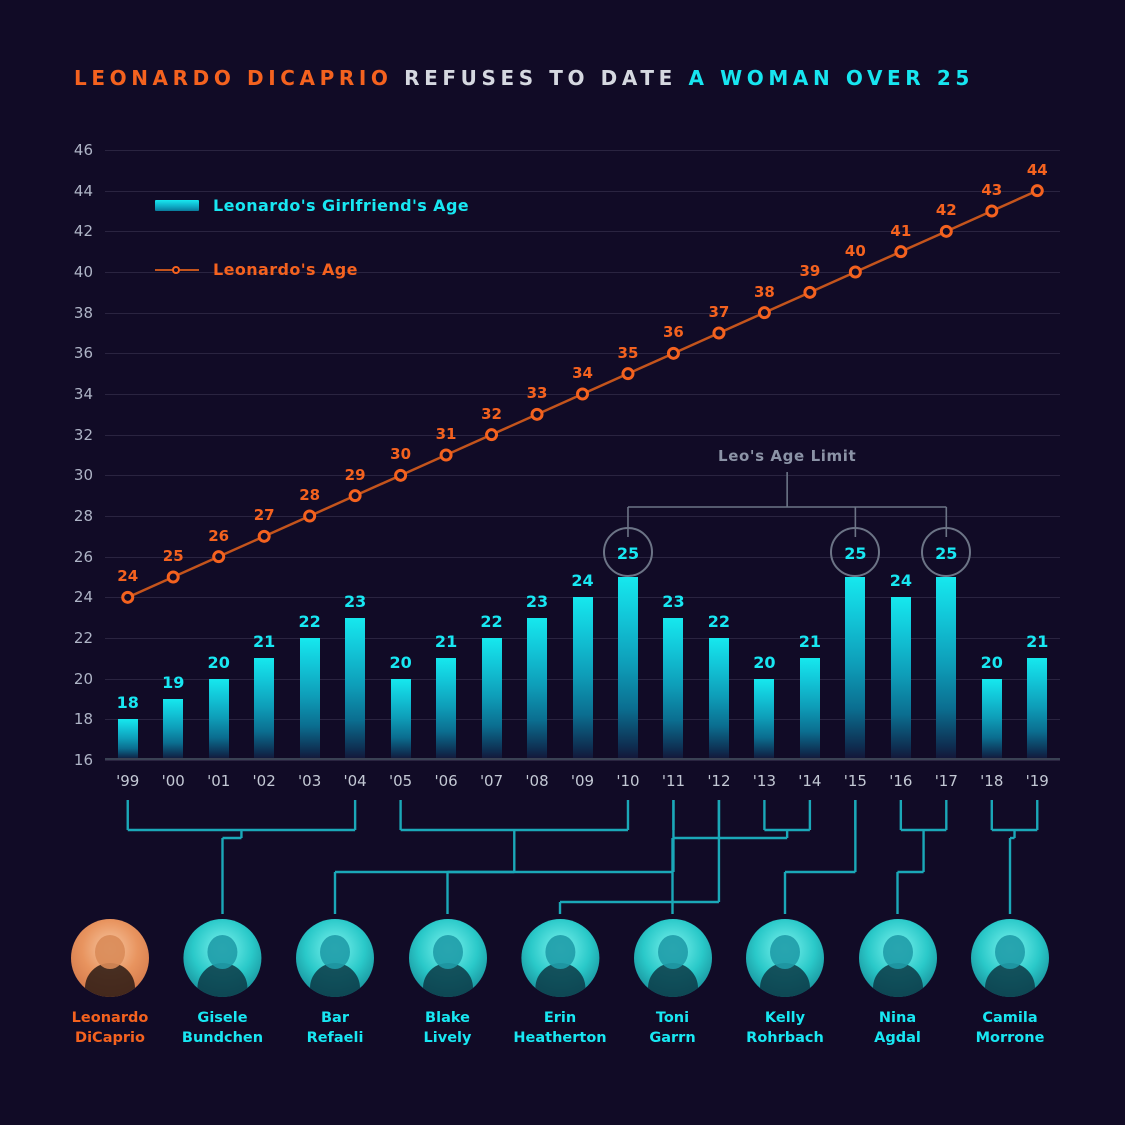 The height and width of the screenshot is (1125, 1125). I want to click on line-value-label: 29, so click(355, 474).